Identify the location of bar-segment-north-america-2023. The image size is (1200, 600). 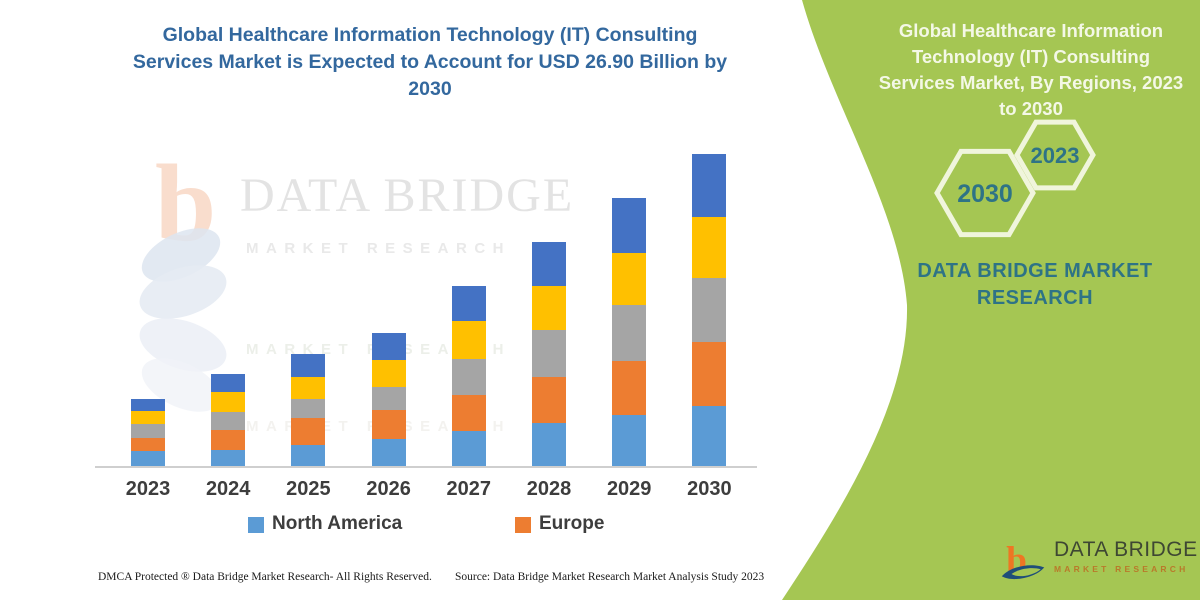
(148, 458).